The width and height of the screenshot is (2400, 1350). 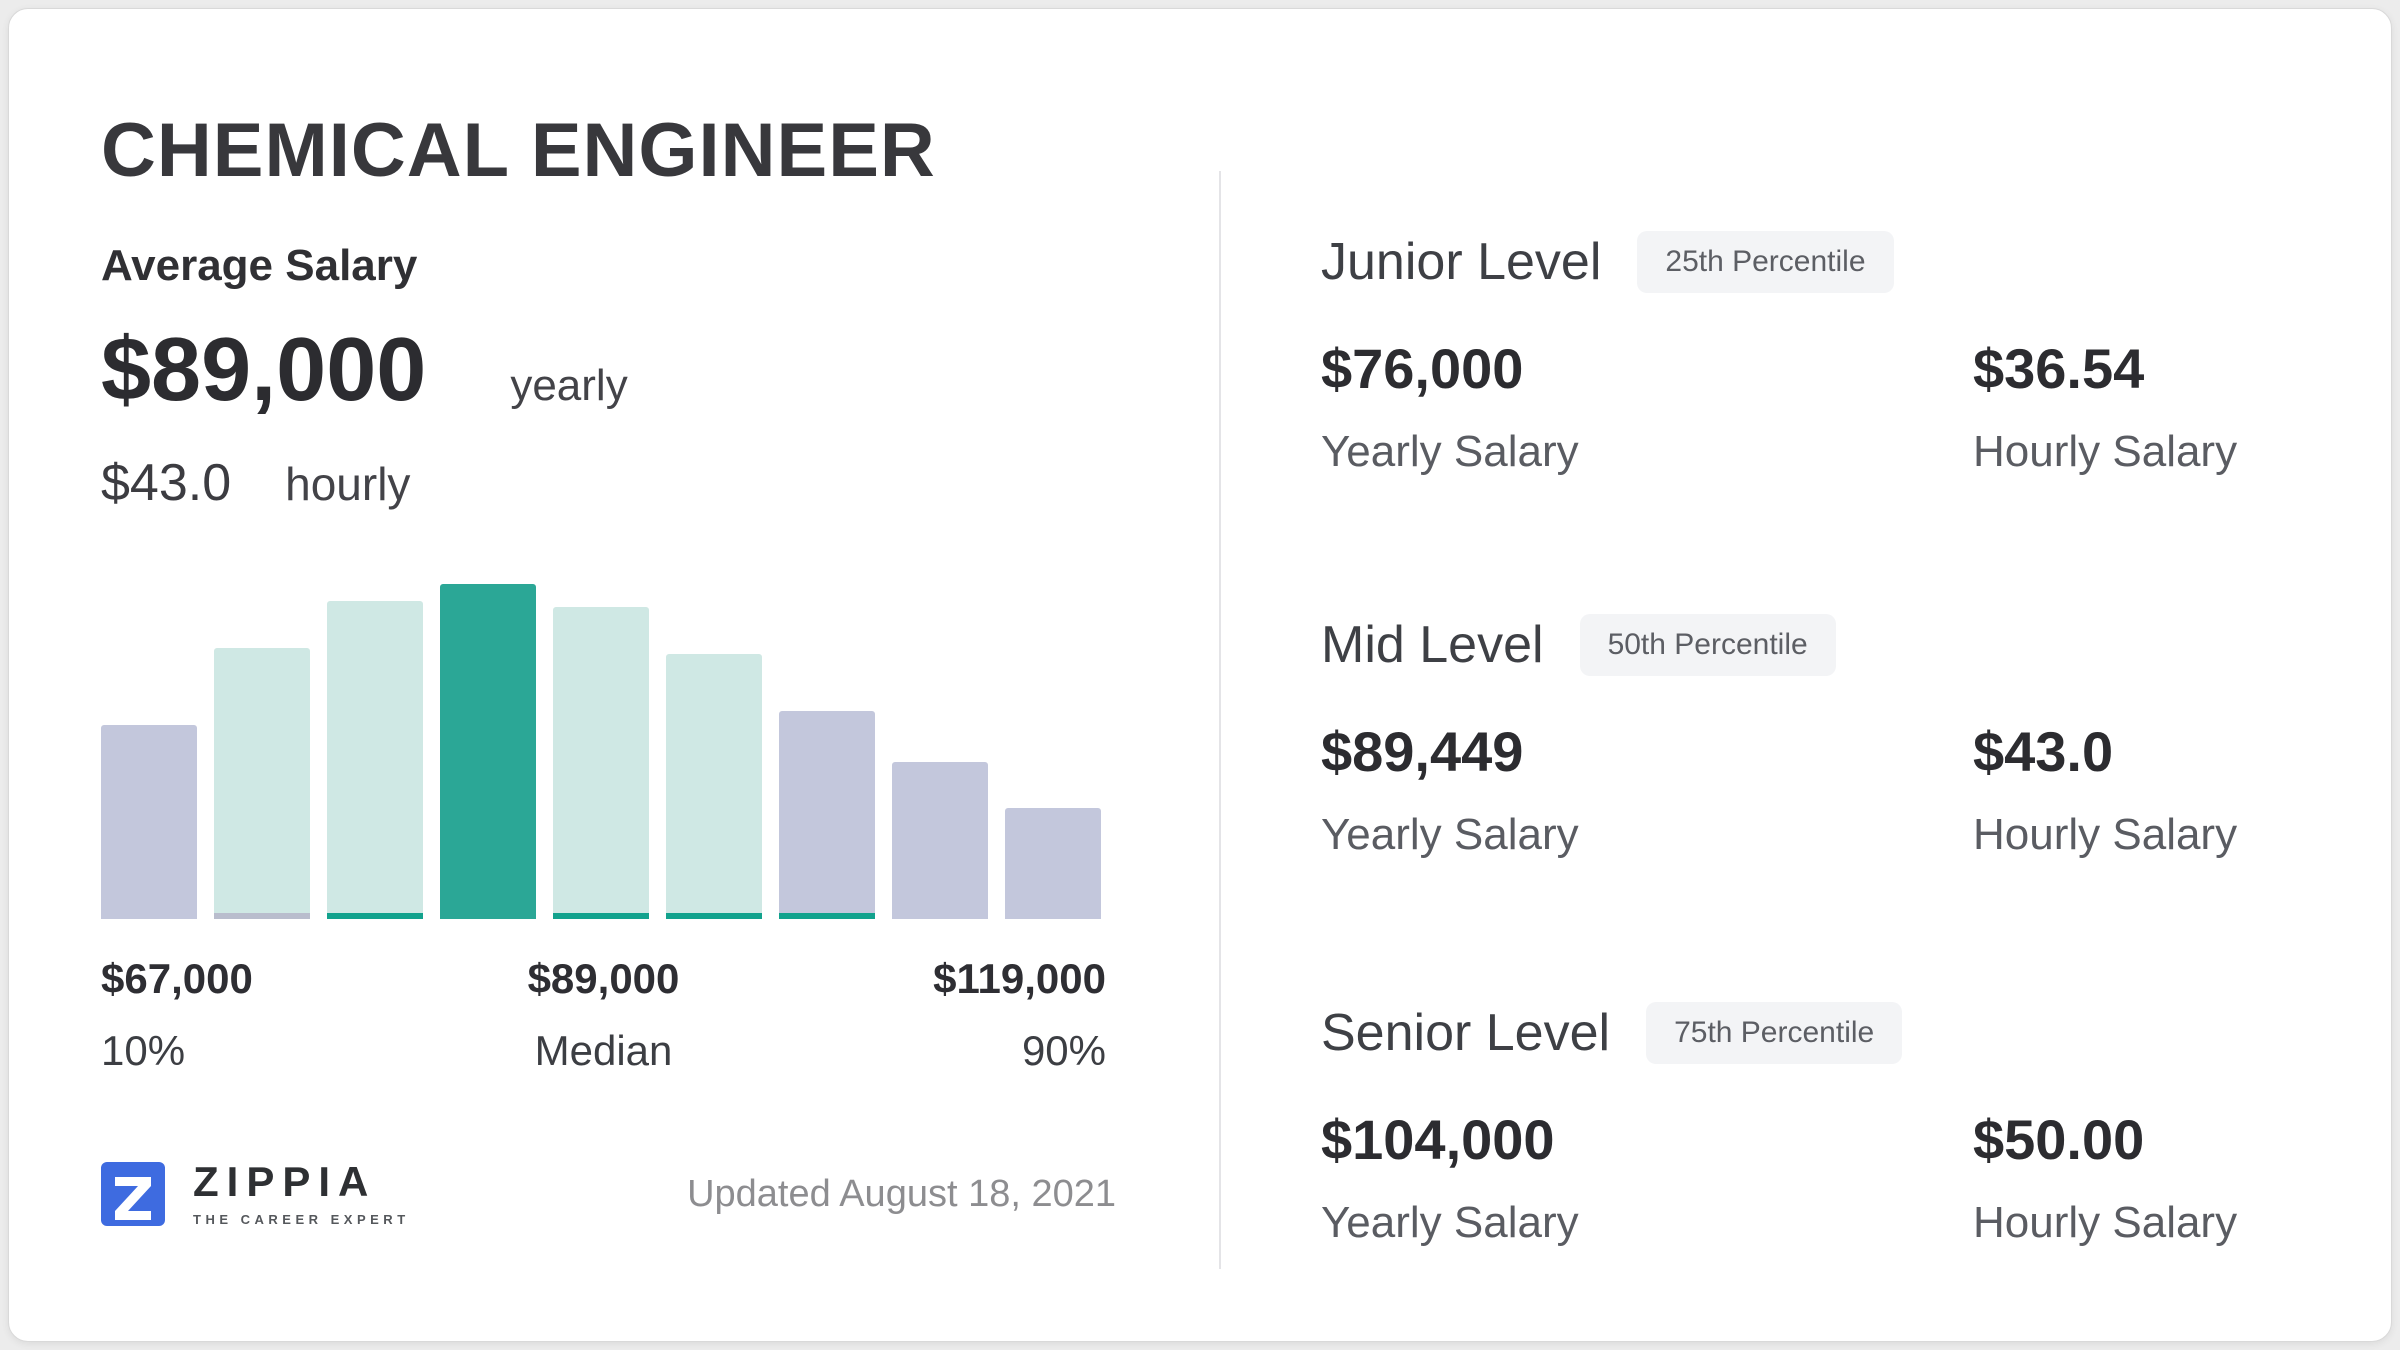 What do you see at coordinates (255, 484) in the screenshot?
I see `average-hourly-row: $43.0 hourly` at bounding box center [255, 484].